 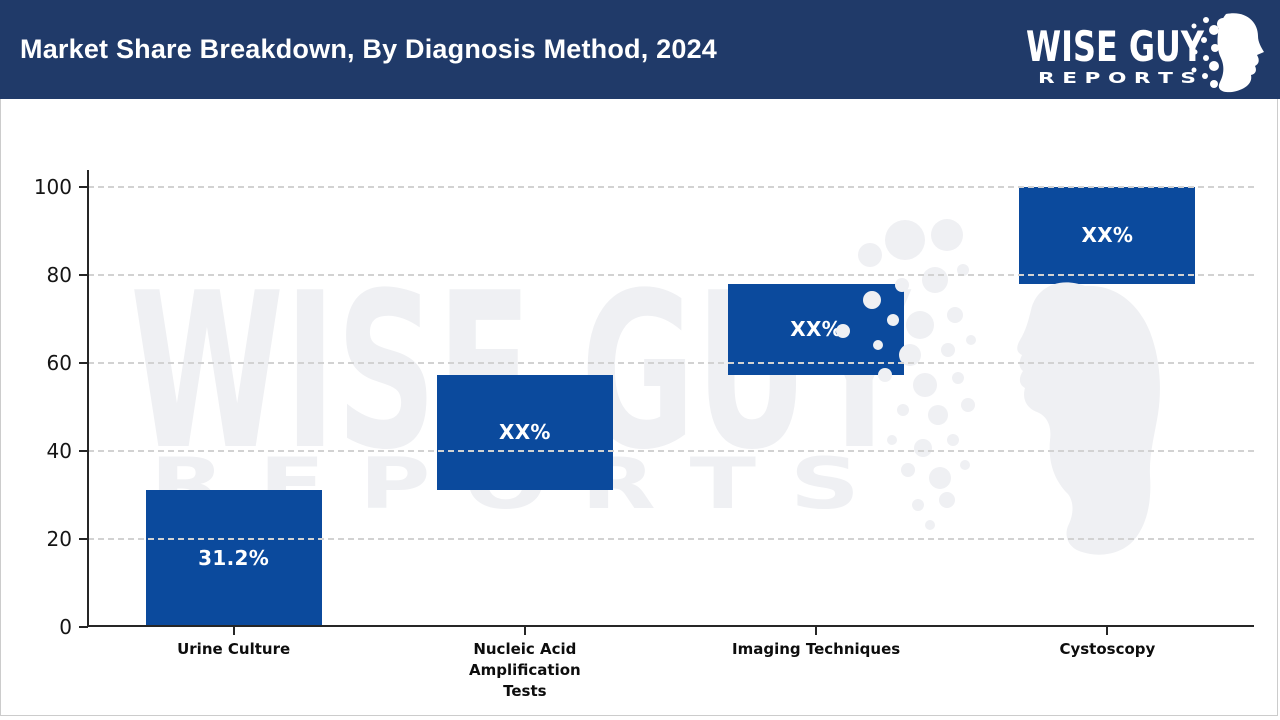 I want to click on x-category-label-cystoscopy: Cystoscopy, so click(x=1107, y=649).